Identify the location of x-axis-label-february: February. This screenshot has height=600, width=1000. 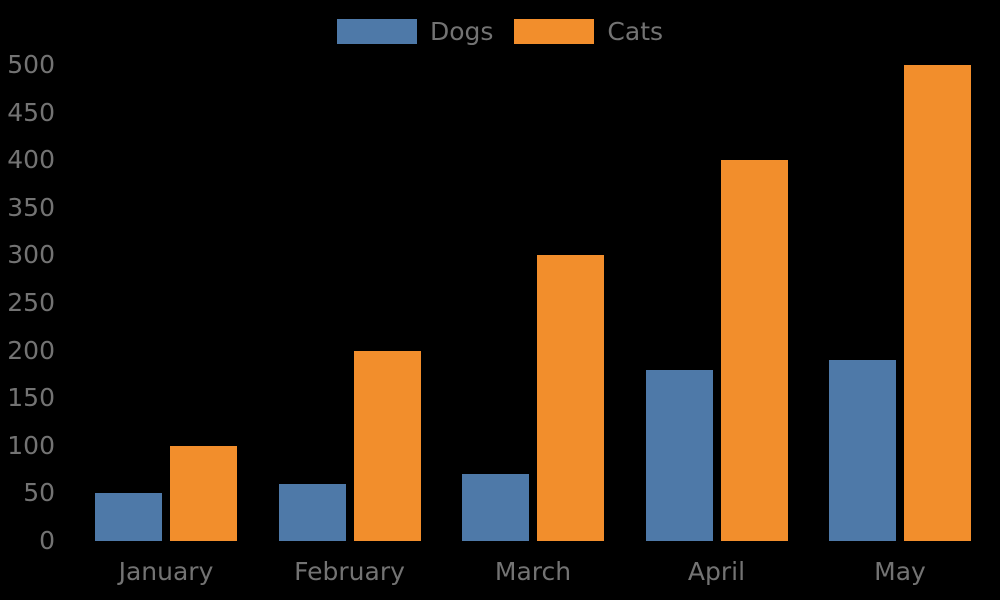
(349, 571).